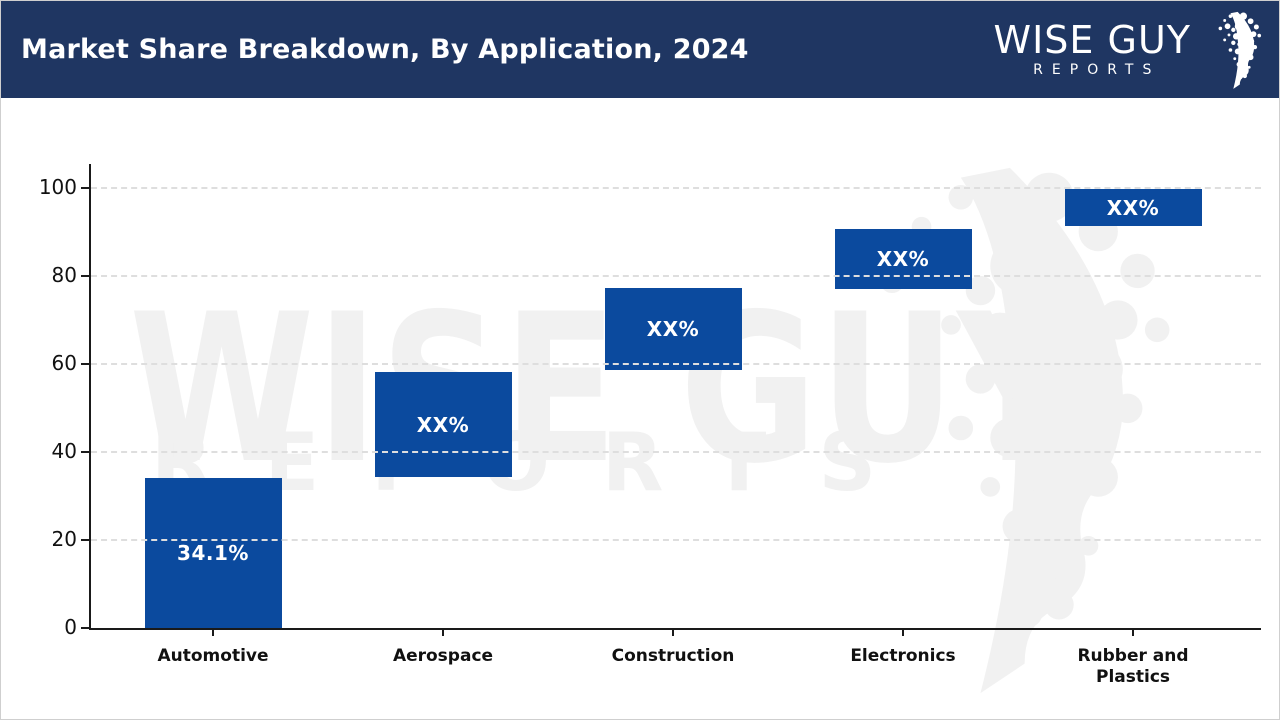  Describe the element at coordinates (1097, 70) in the screenshot. I see `logo-subtitle: REPORTS` at that location.